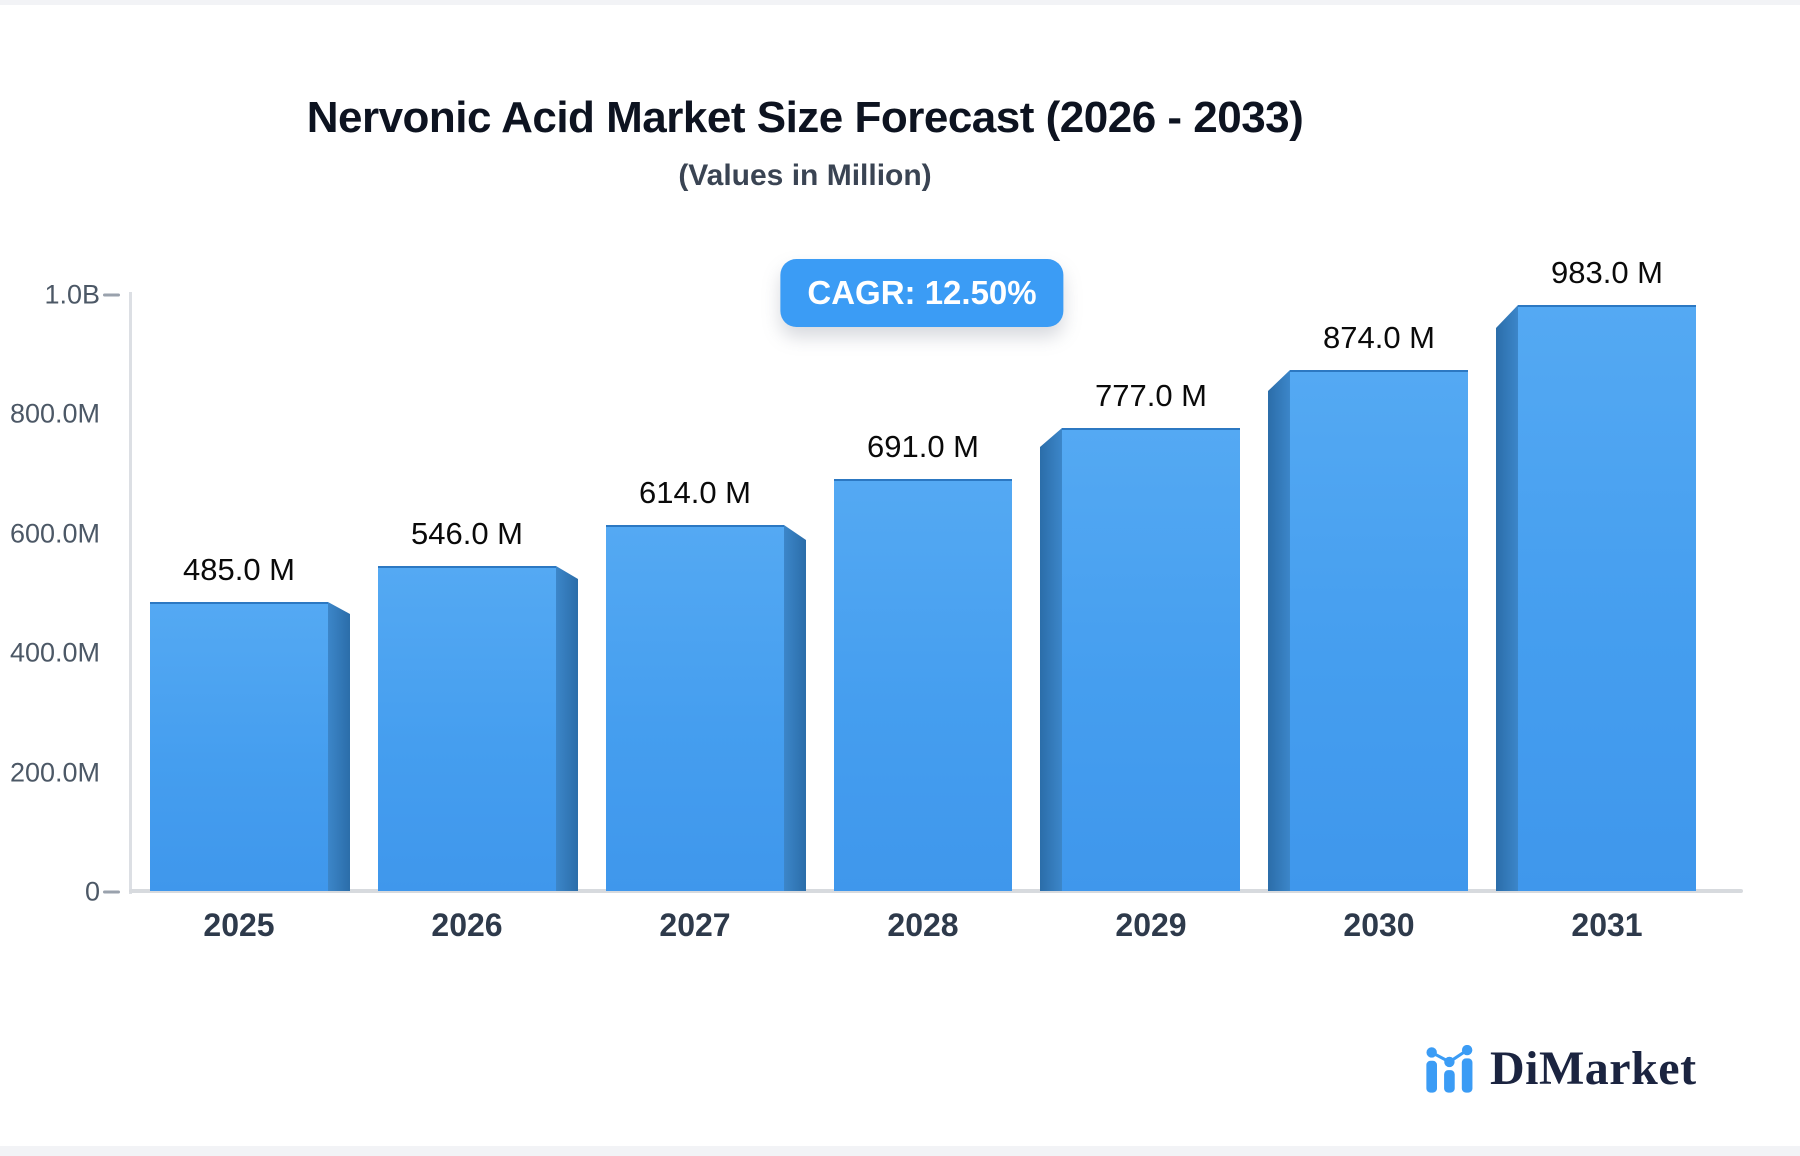 This screenshot has width=1800, height=1156. What do you see at coordinates (466, 533) in the screenshot?
I see `bar-value-label: 546.0 M` at bounding box center [466, 533].